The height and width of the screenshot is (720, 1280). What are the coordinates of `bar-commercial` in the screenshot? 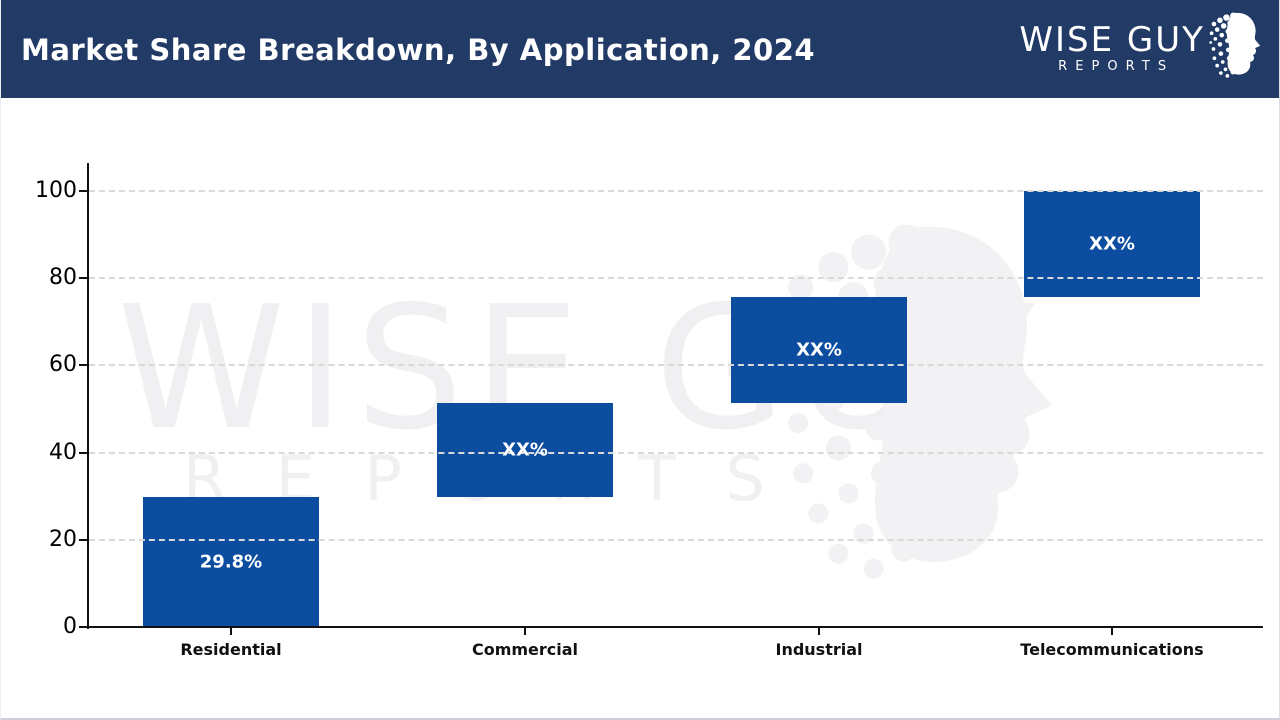 It's located at (525, 450).